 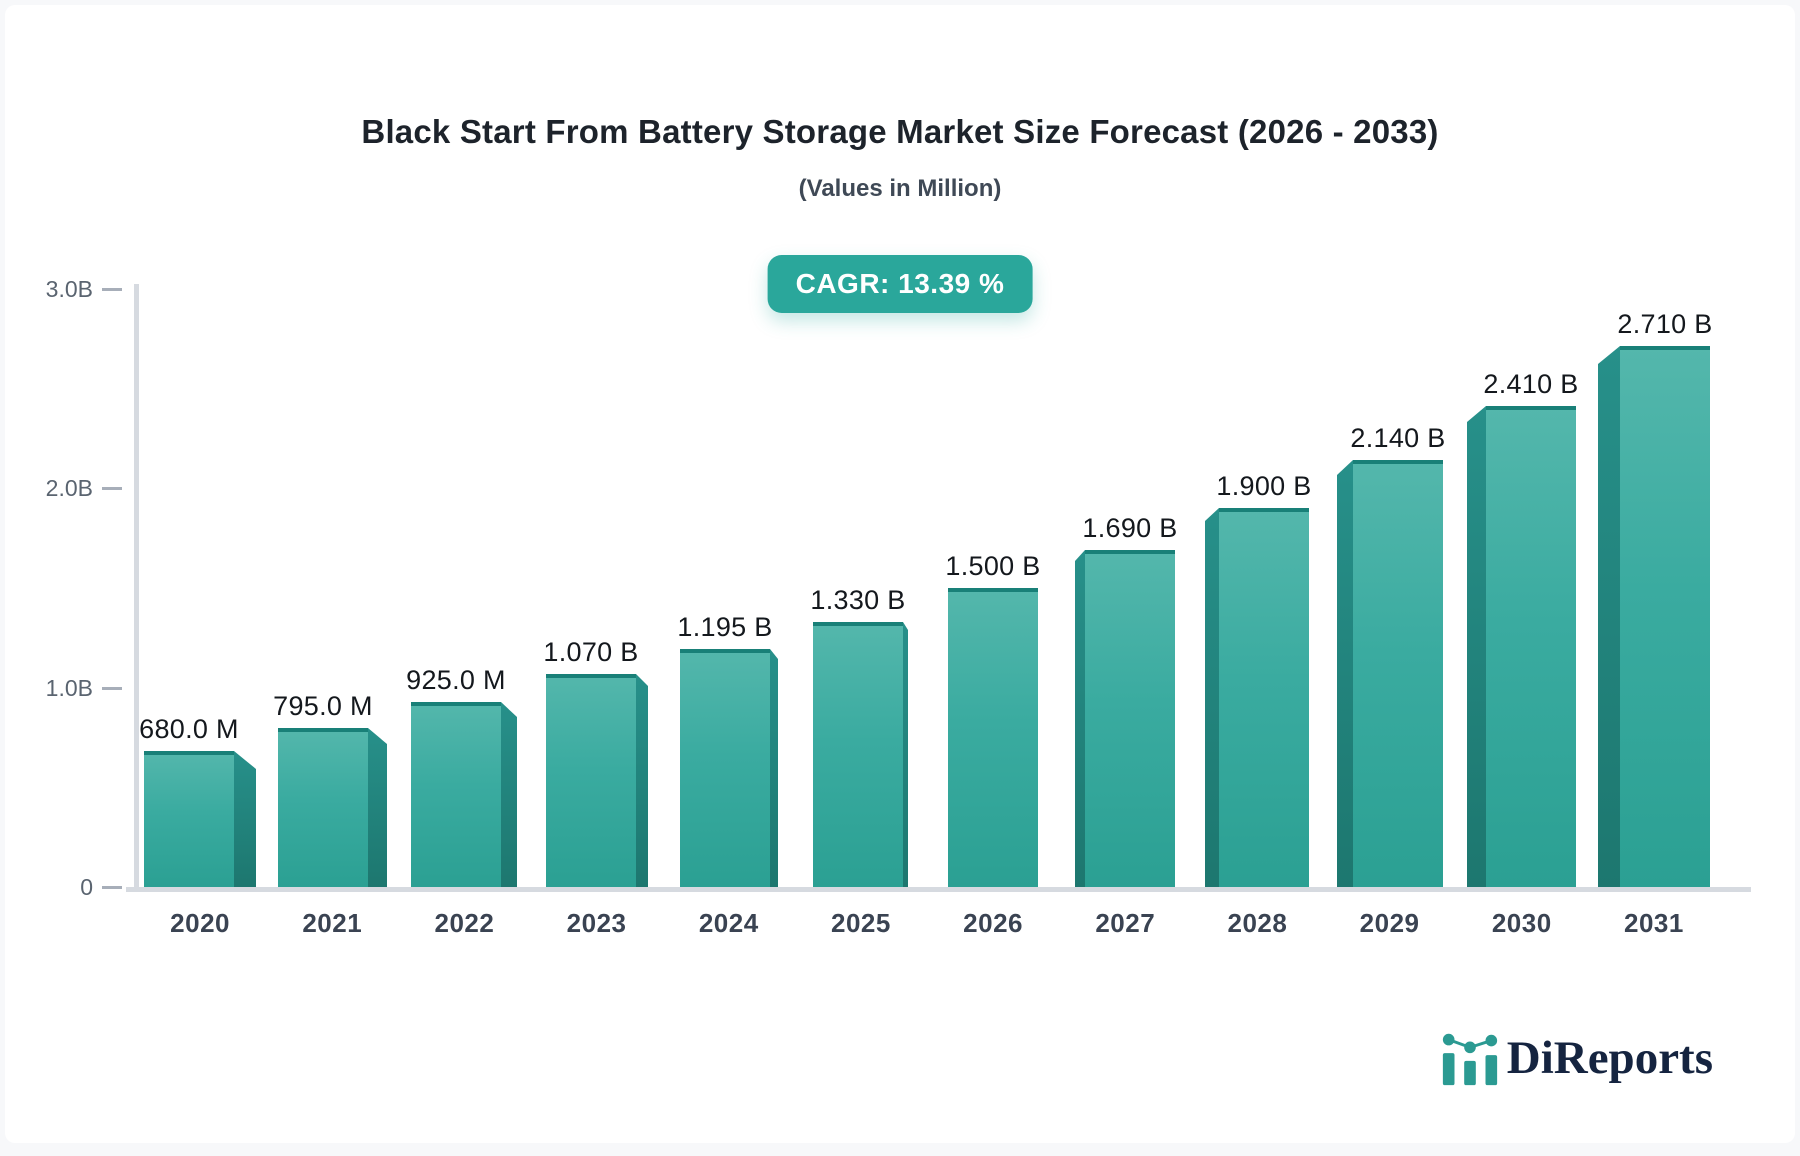 I want to click on logo-wordmark: DiReports, so click(x=1609, y=1058).